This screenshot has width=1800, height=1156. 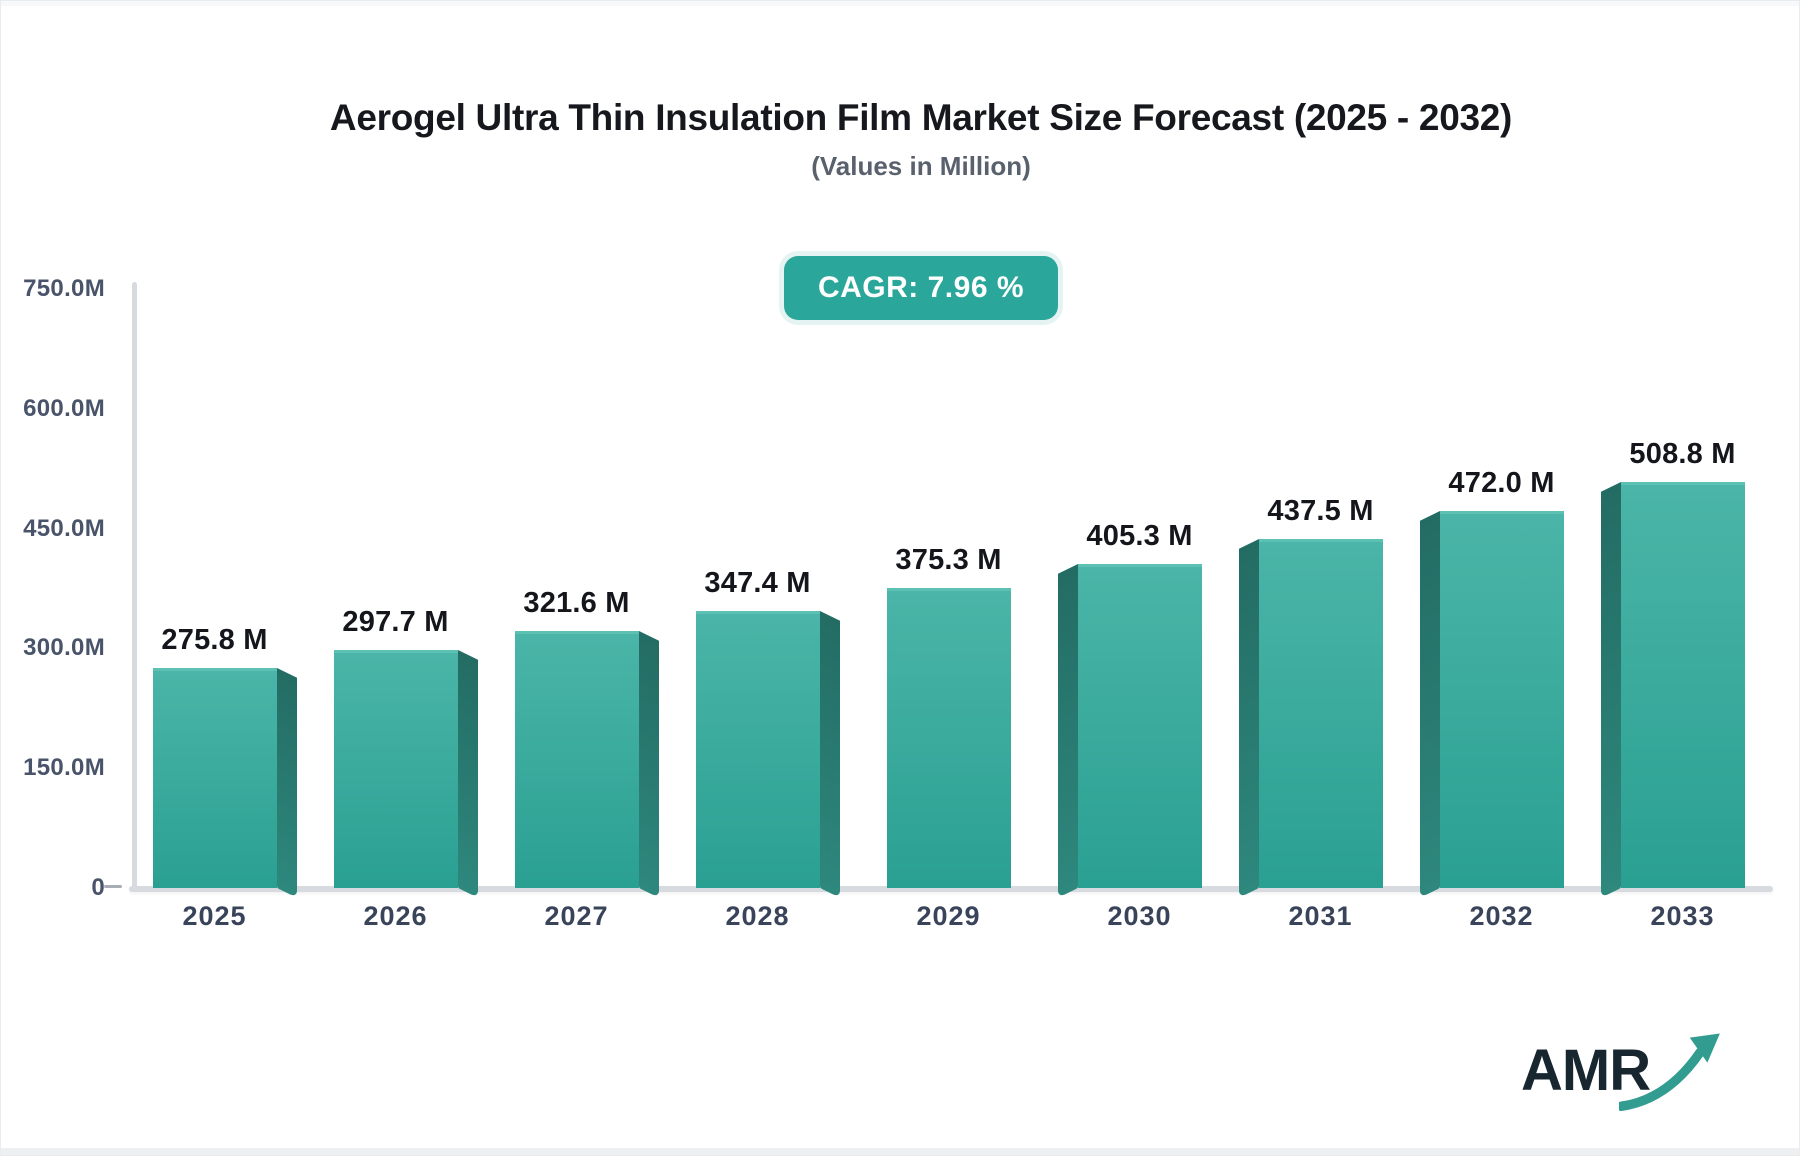 I want to click on bar-2033, so click(x=1682, y=684).